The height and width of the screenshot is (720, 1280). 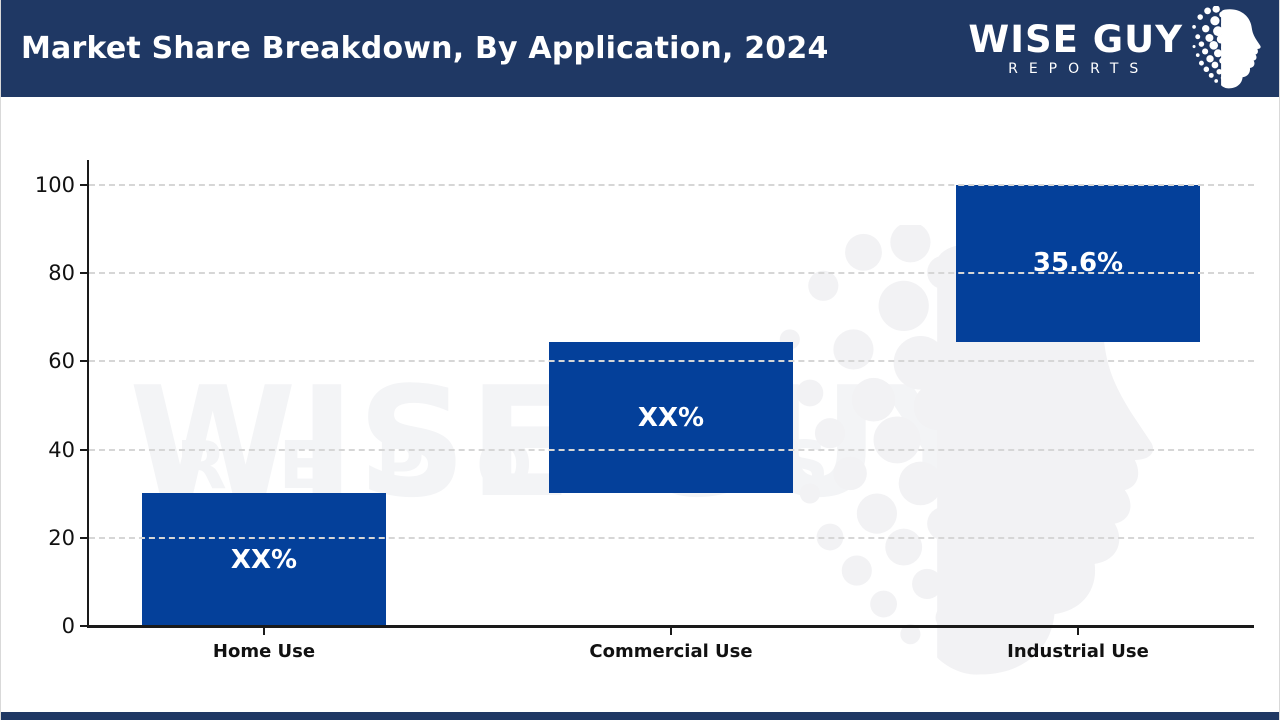 What do you see at coordinates (1075, 39) in the screenshot?
I see `brand-name: WISE GUY` at bounding box center [1075, 39].